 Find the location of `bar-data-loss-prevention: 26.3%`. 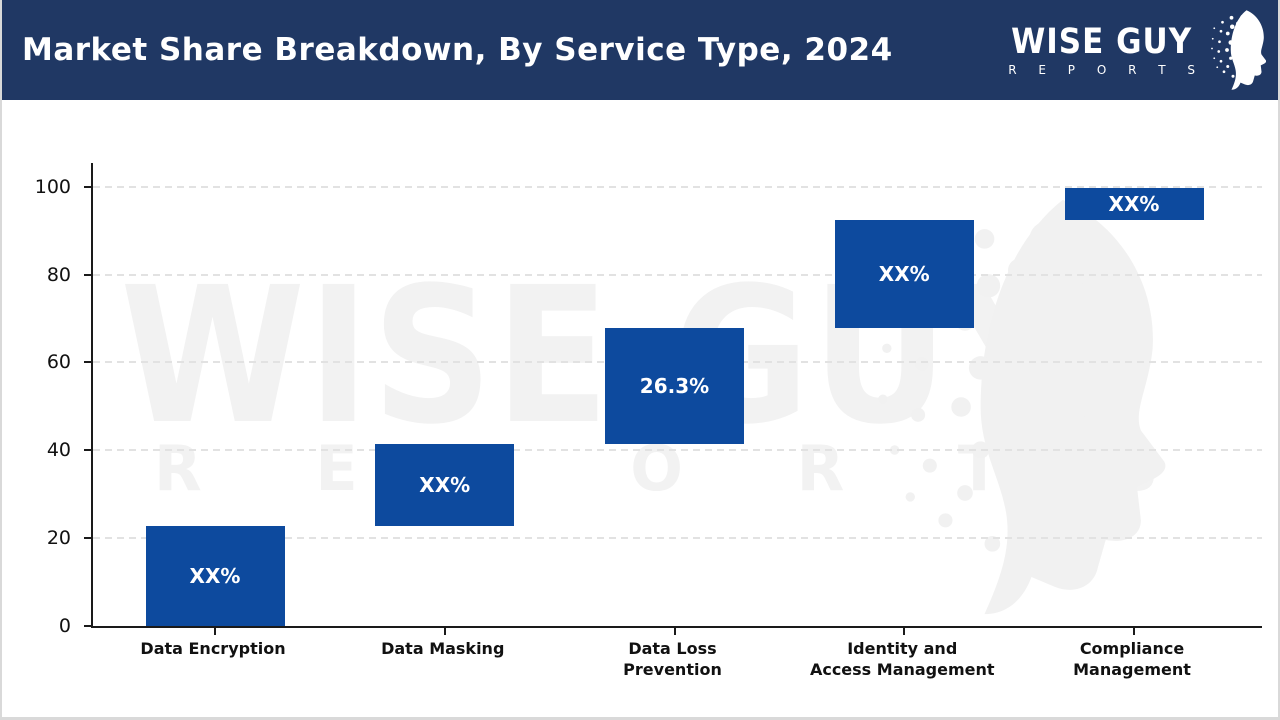

bar-data-loss-prevention: 26.3% is located at coordinates (674, 386).